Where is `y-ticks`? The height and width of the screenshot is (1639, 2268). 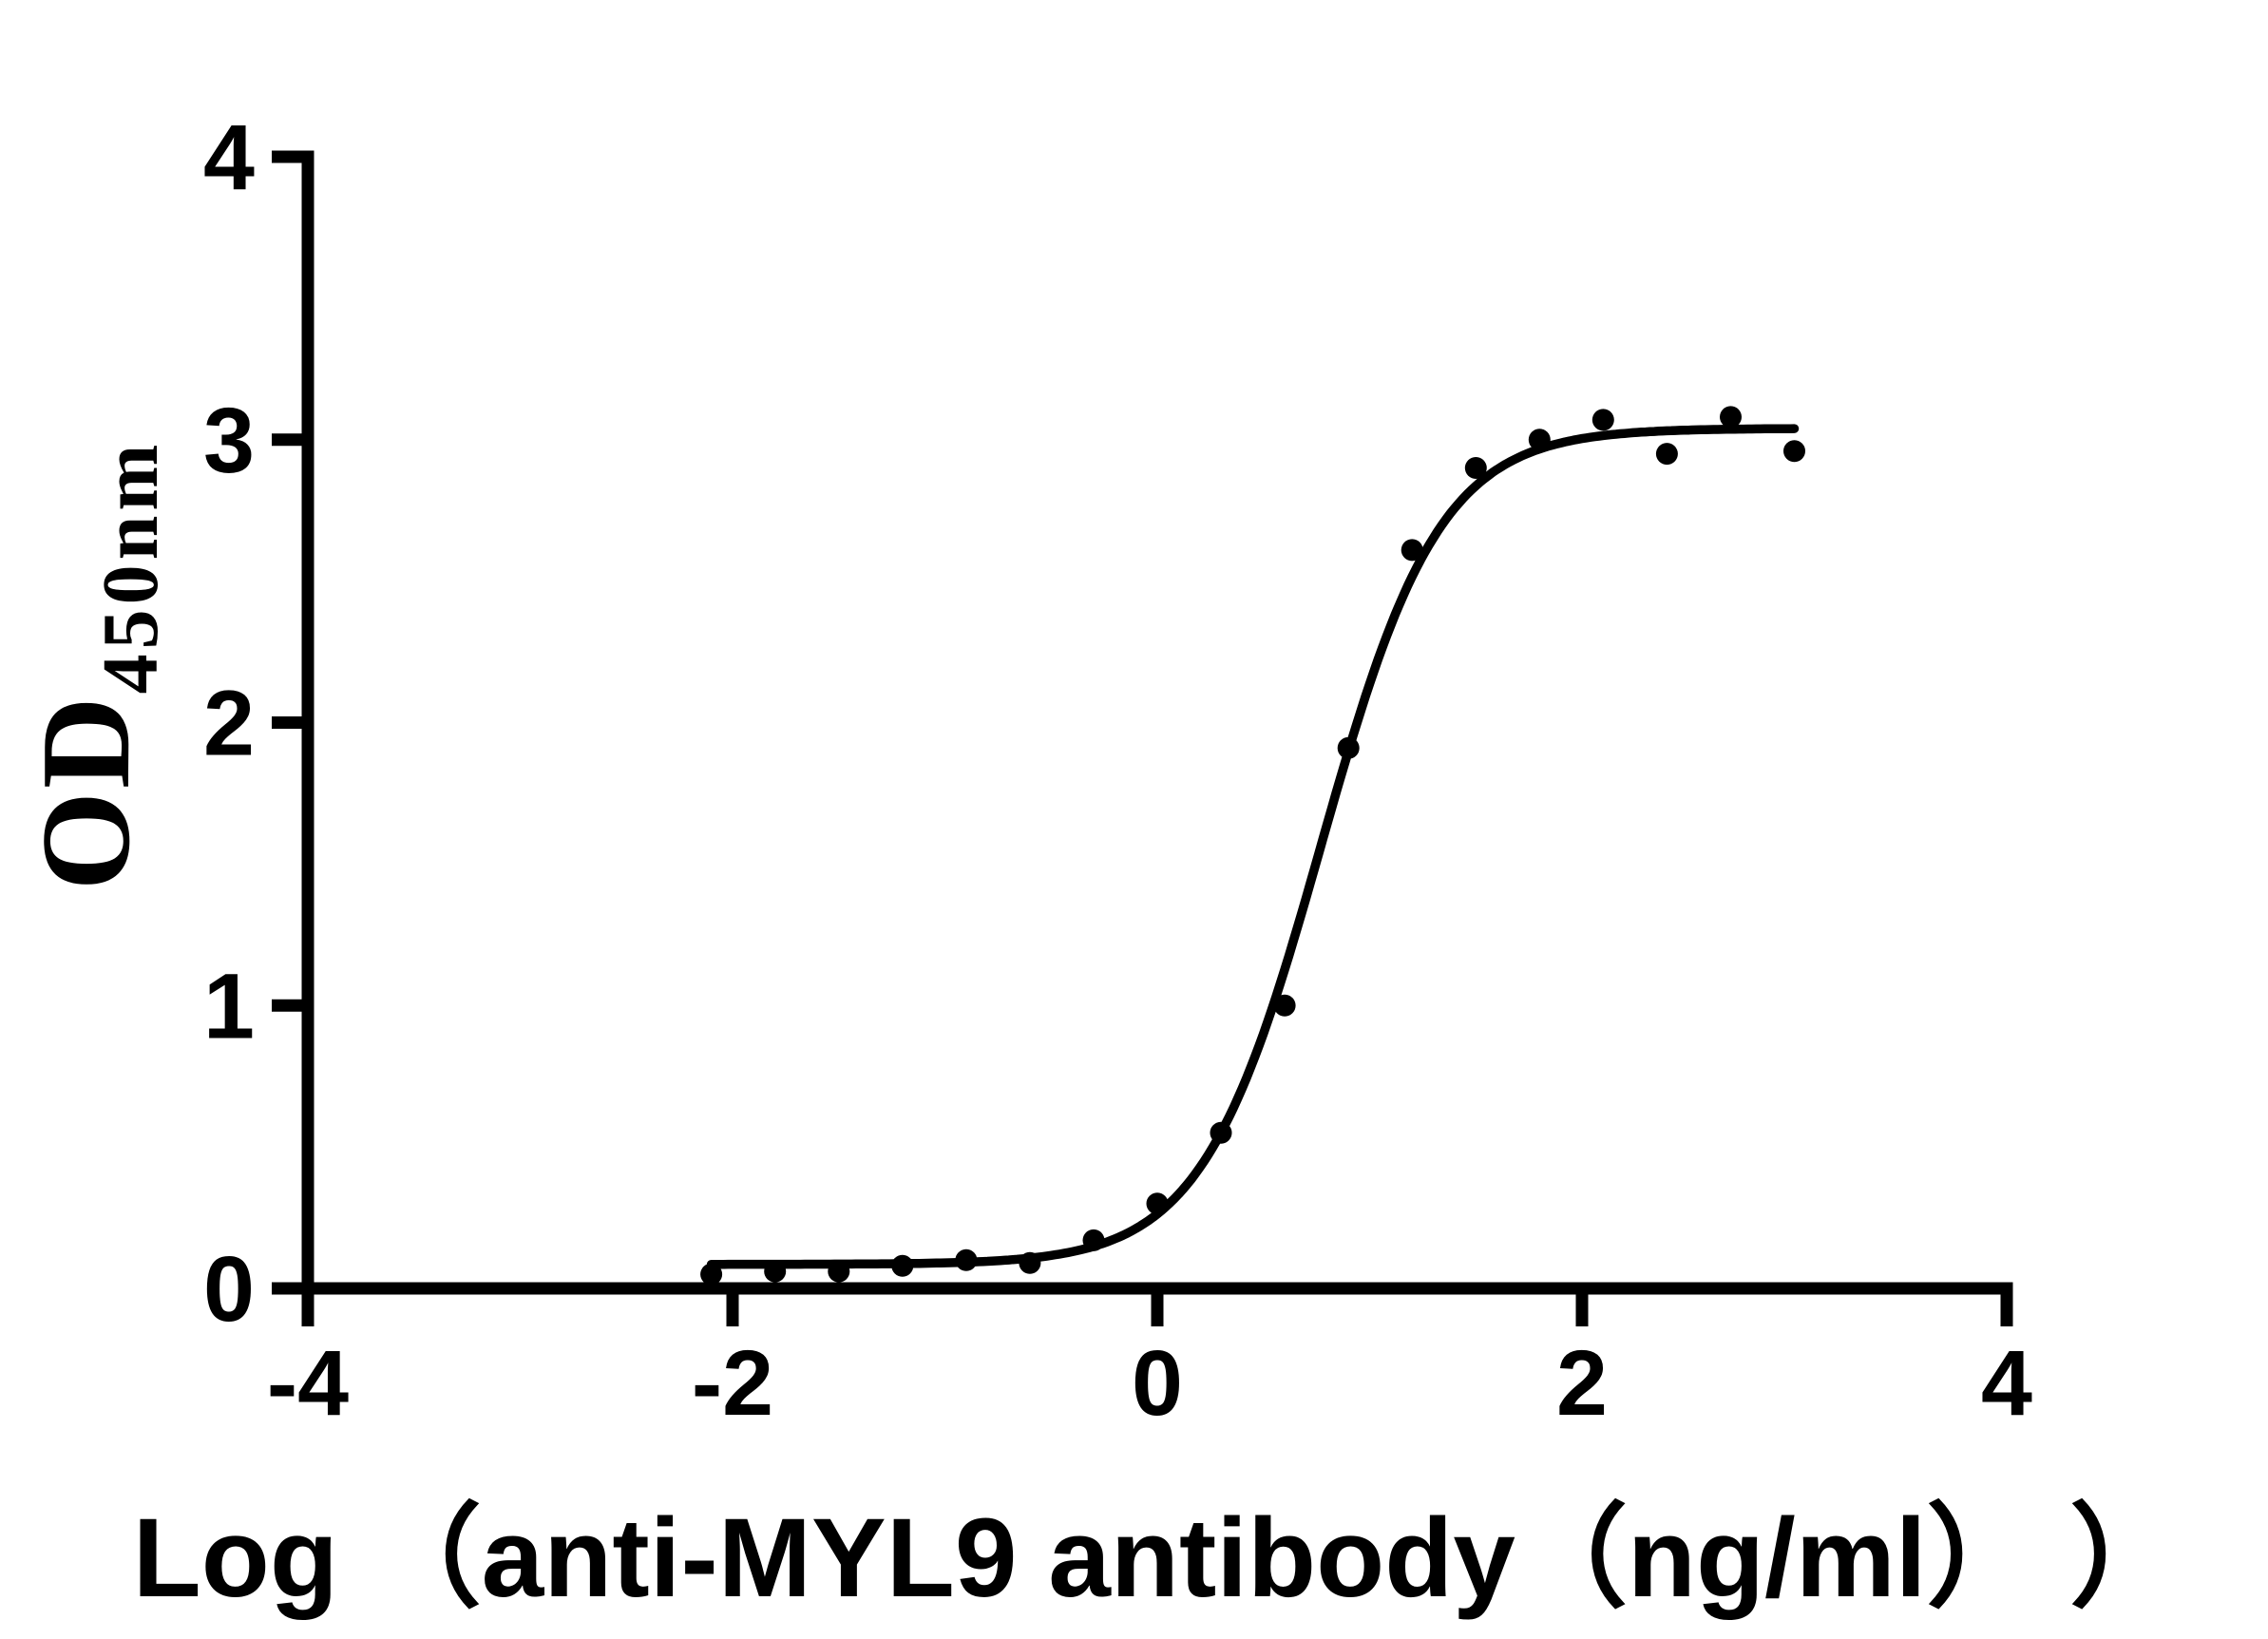 y-ticks is located at coordinates (287, 722).